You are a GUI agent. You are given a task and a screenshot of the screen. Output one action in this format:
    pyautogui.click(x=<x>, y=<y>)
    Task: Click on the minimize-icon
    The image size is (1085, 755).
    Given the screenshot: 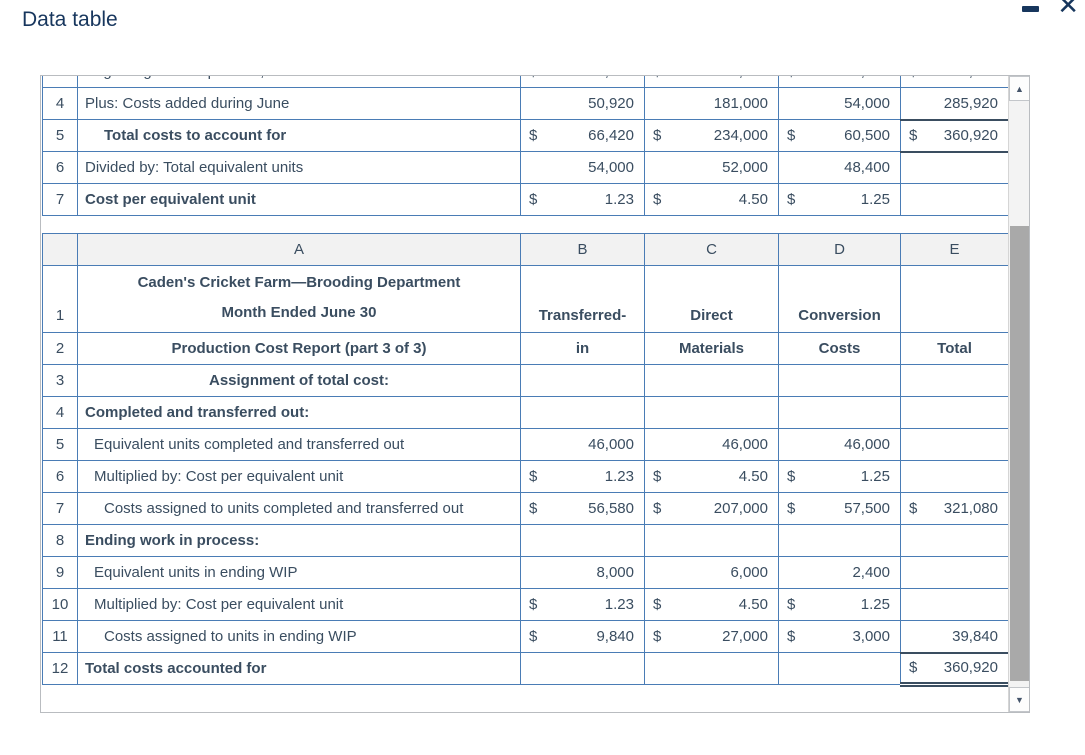 What is the action you would take?
    pyautogui.click(x=1031, y=9)
    